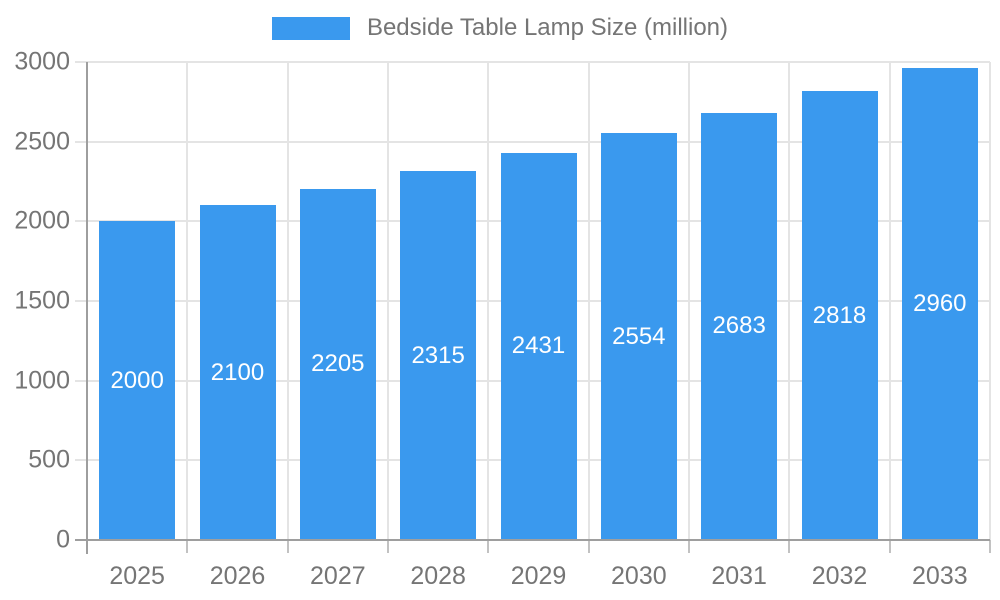 Image resolution: width=1000 pixels, height=600 pixels. What do you see at coordinates (639, 576) in the screenshot?
I see `x-axis-tick-label-2030: 2030` at bounding box center [639, 576].